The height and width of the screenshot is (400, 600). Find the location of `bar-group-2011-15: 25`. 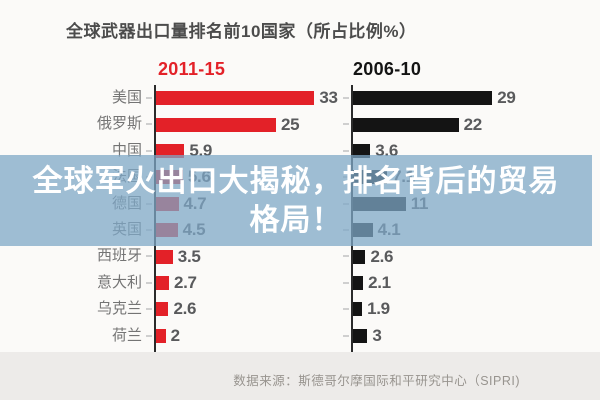

bar-group-2011-15: 25 is located at coordinates (228, 124).